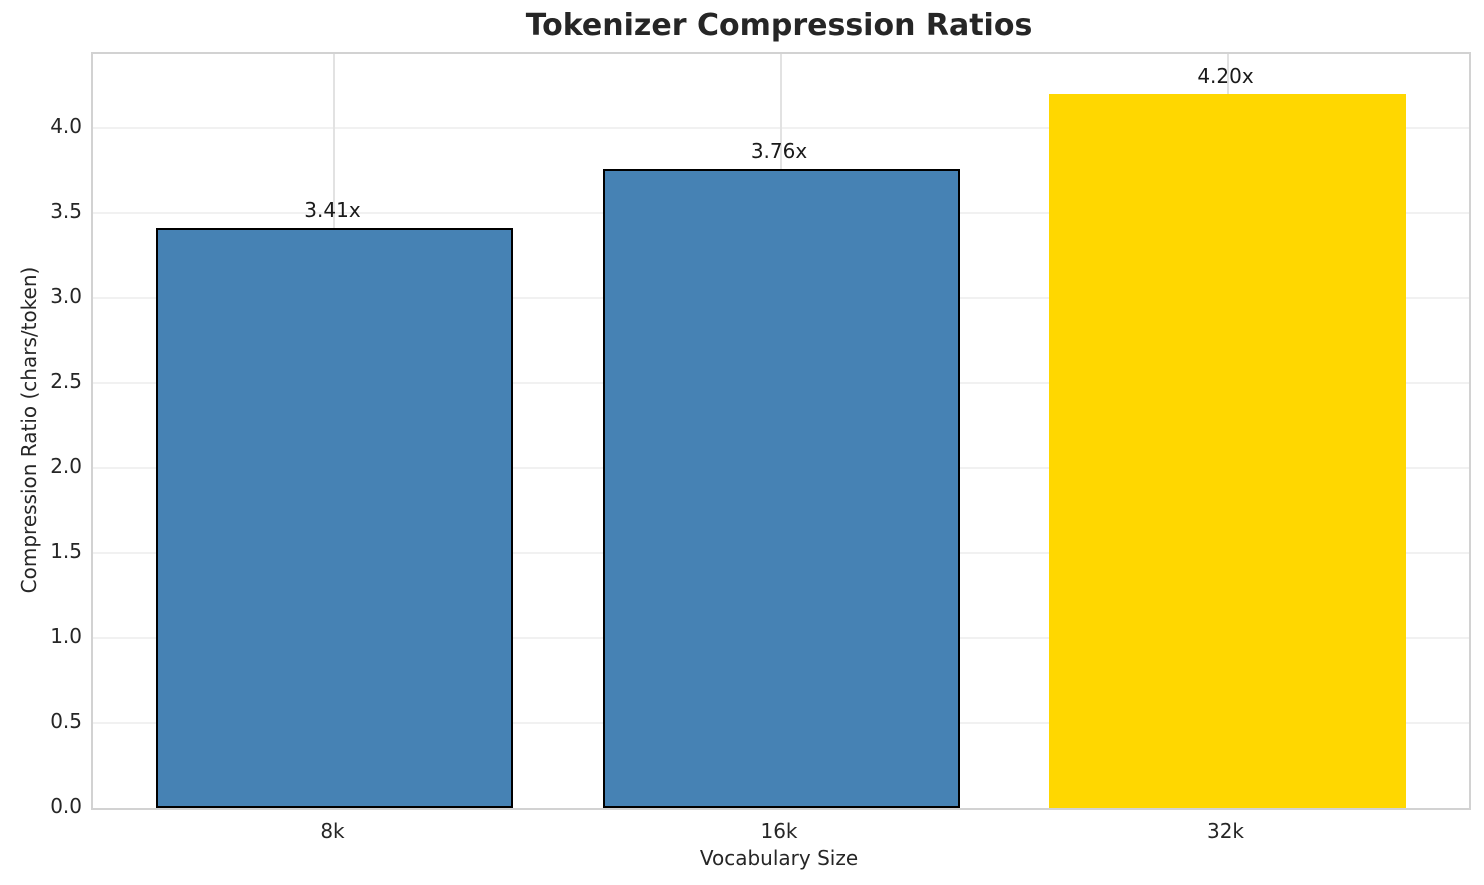 This screenshot has width=1484, height=885. What do you see at coordinates (779, 150) in the screenshot?
I see `bar-value-label: 3.76x` at bounding box center [779, 150].